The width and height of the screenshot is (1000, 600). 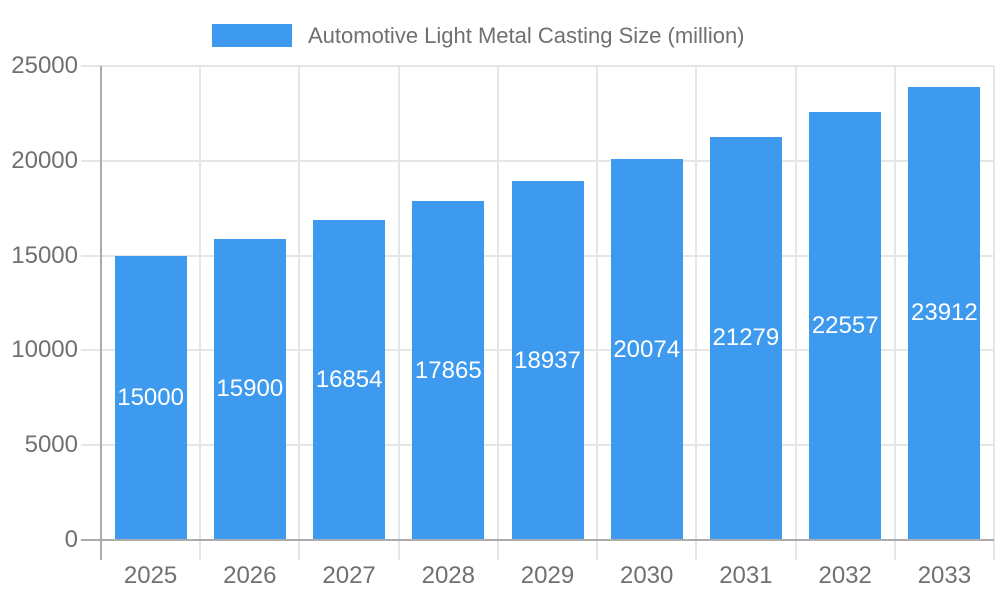 I want to click on x-axis-tick-label: 2028, so click(x=448, y=575).